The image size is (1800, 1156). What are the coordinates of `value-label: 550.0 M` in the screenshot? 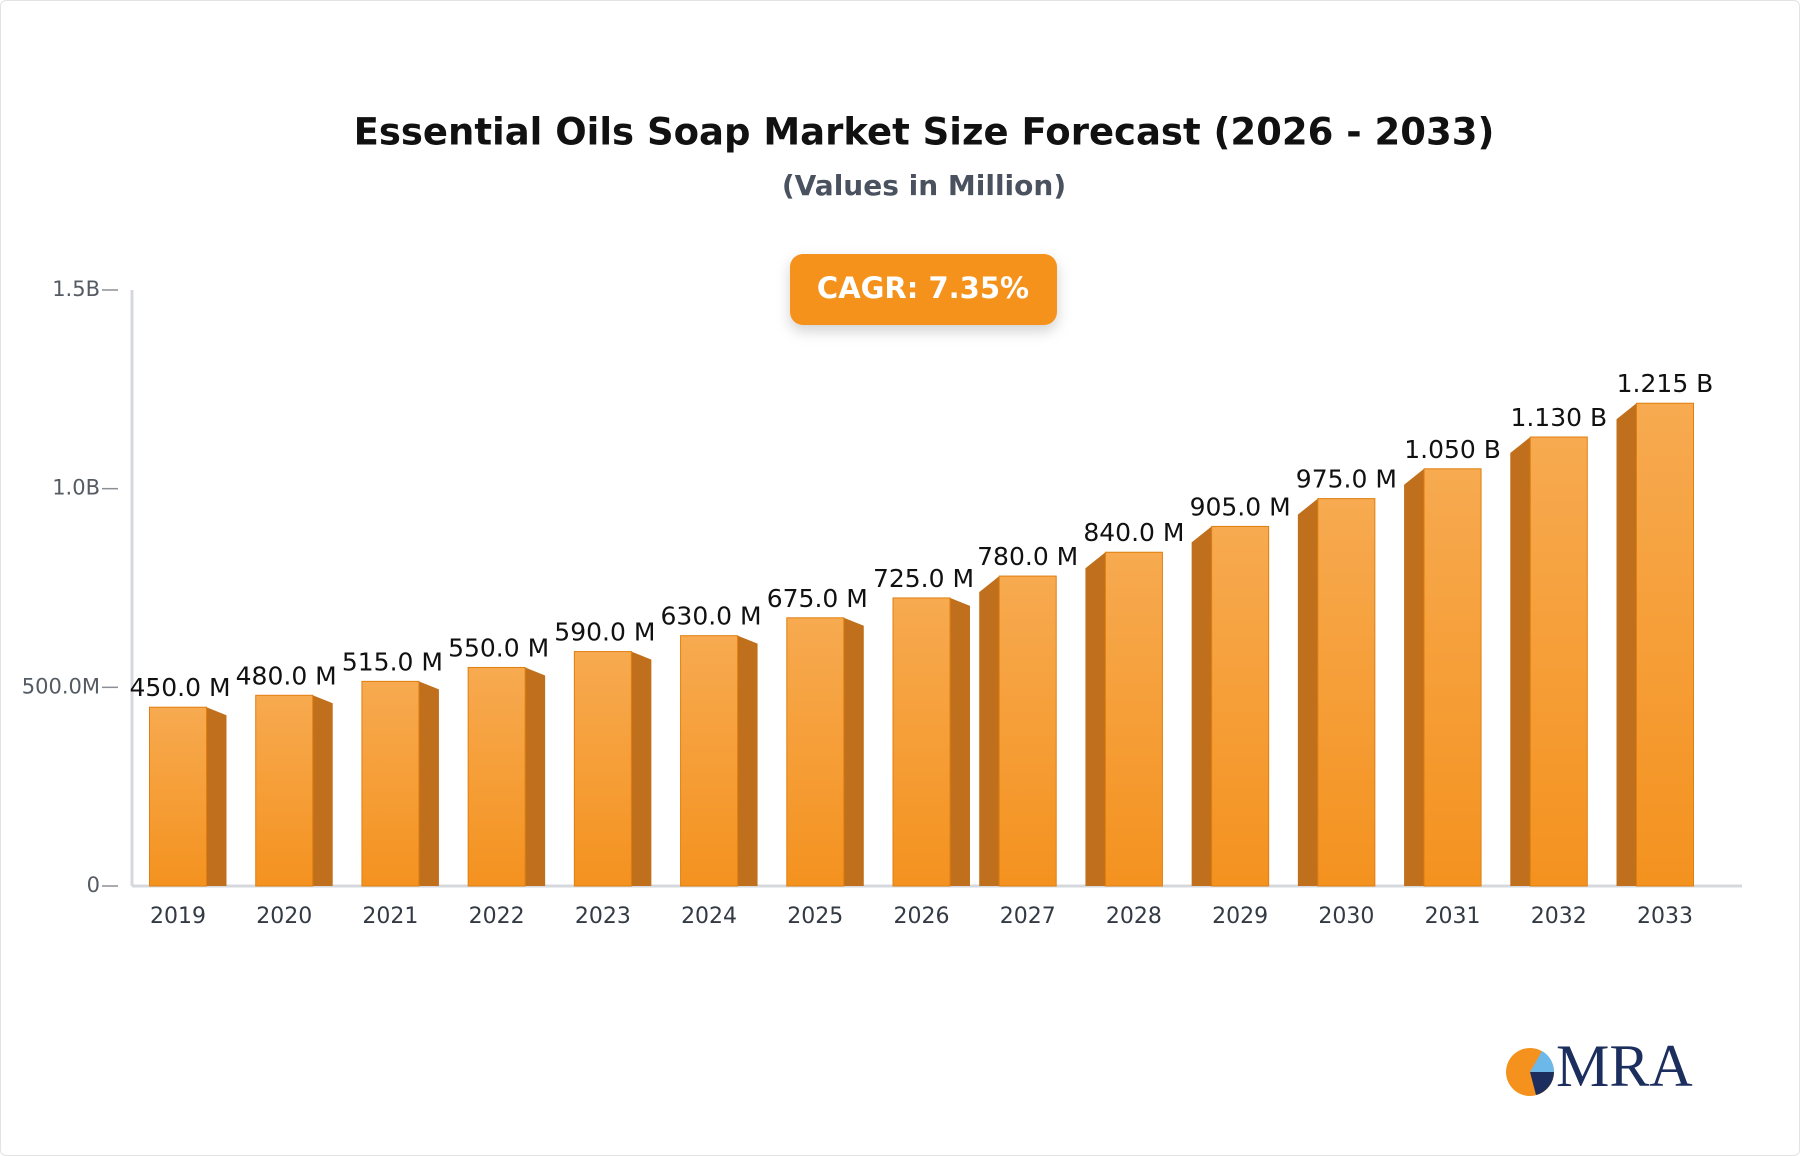 It's located at (498, 647).